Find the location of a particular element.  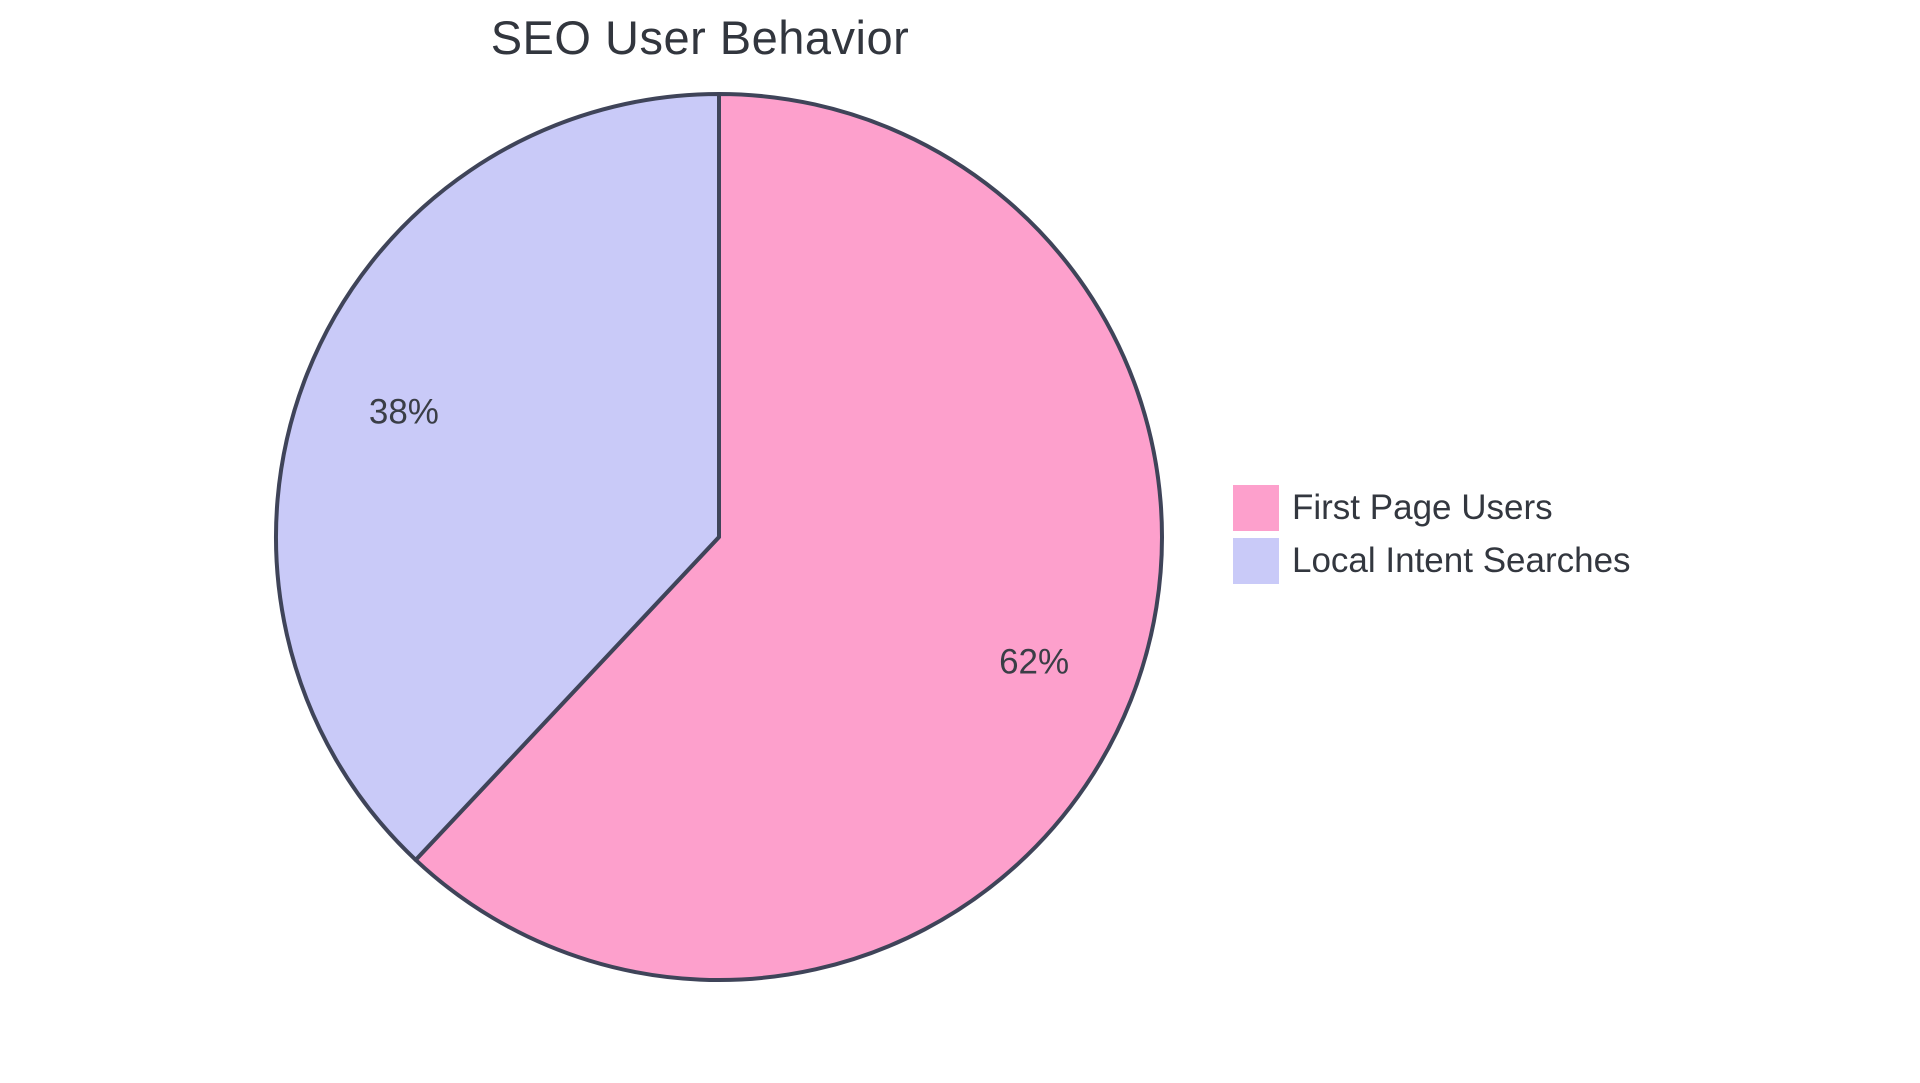

chart-legend: First Page Users Local Intent Searches is located at coordinates (1432, 534).